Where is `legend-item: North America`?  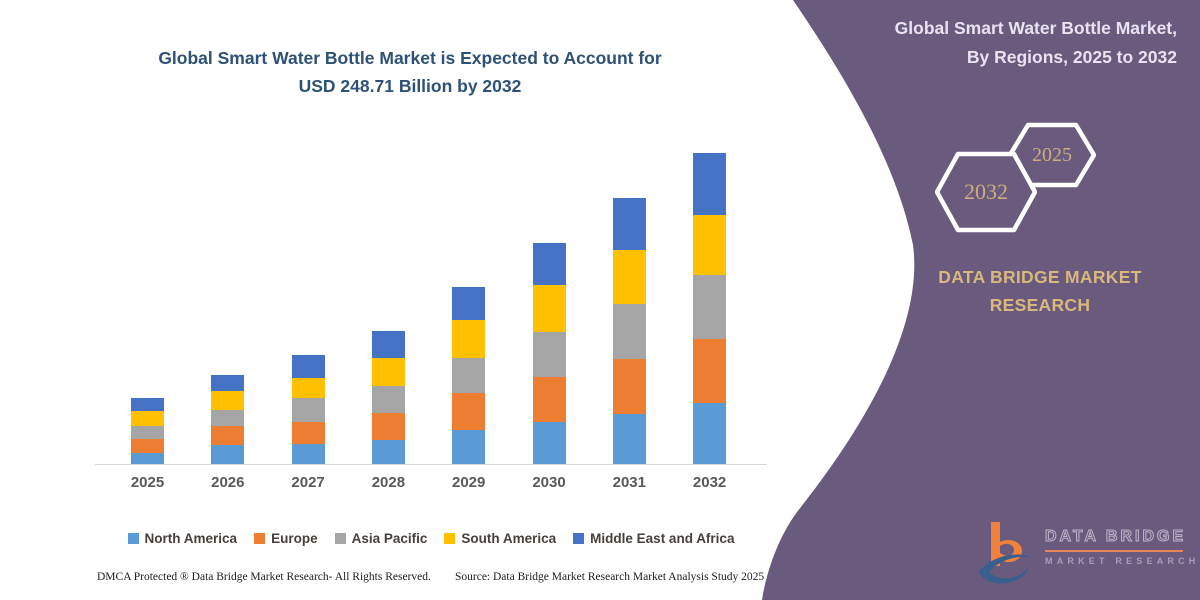
legend-item: North America is located at coordinates (182, 538).